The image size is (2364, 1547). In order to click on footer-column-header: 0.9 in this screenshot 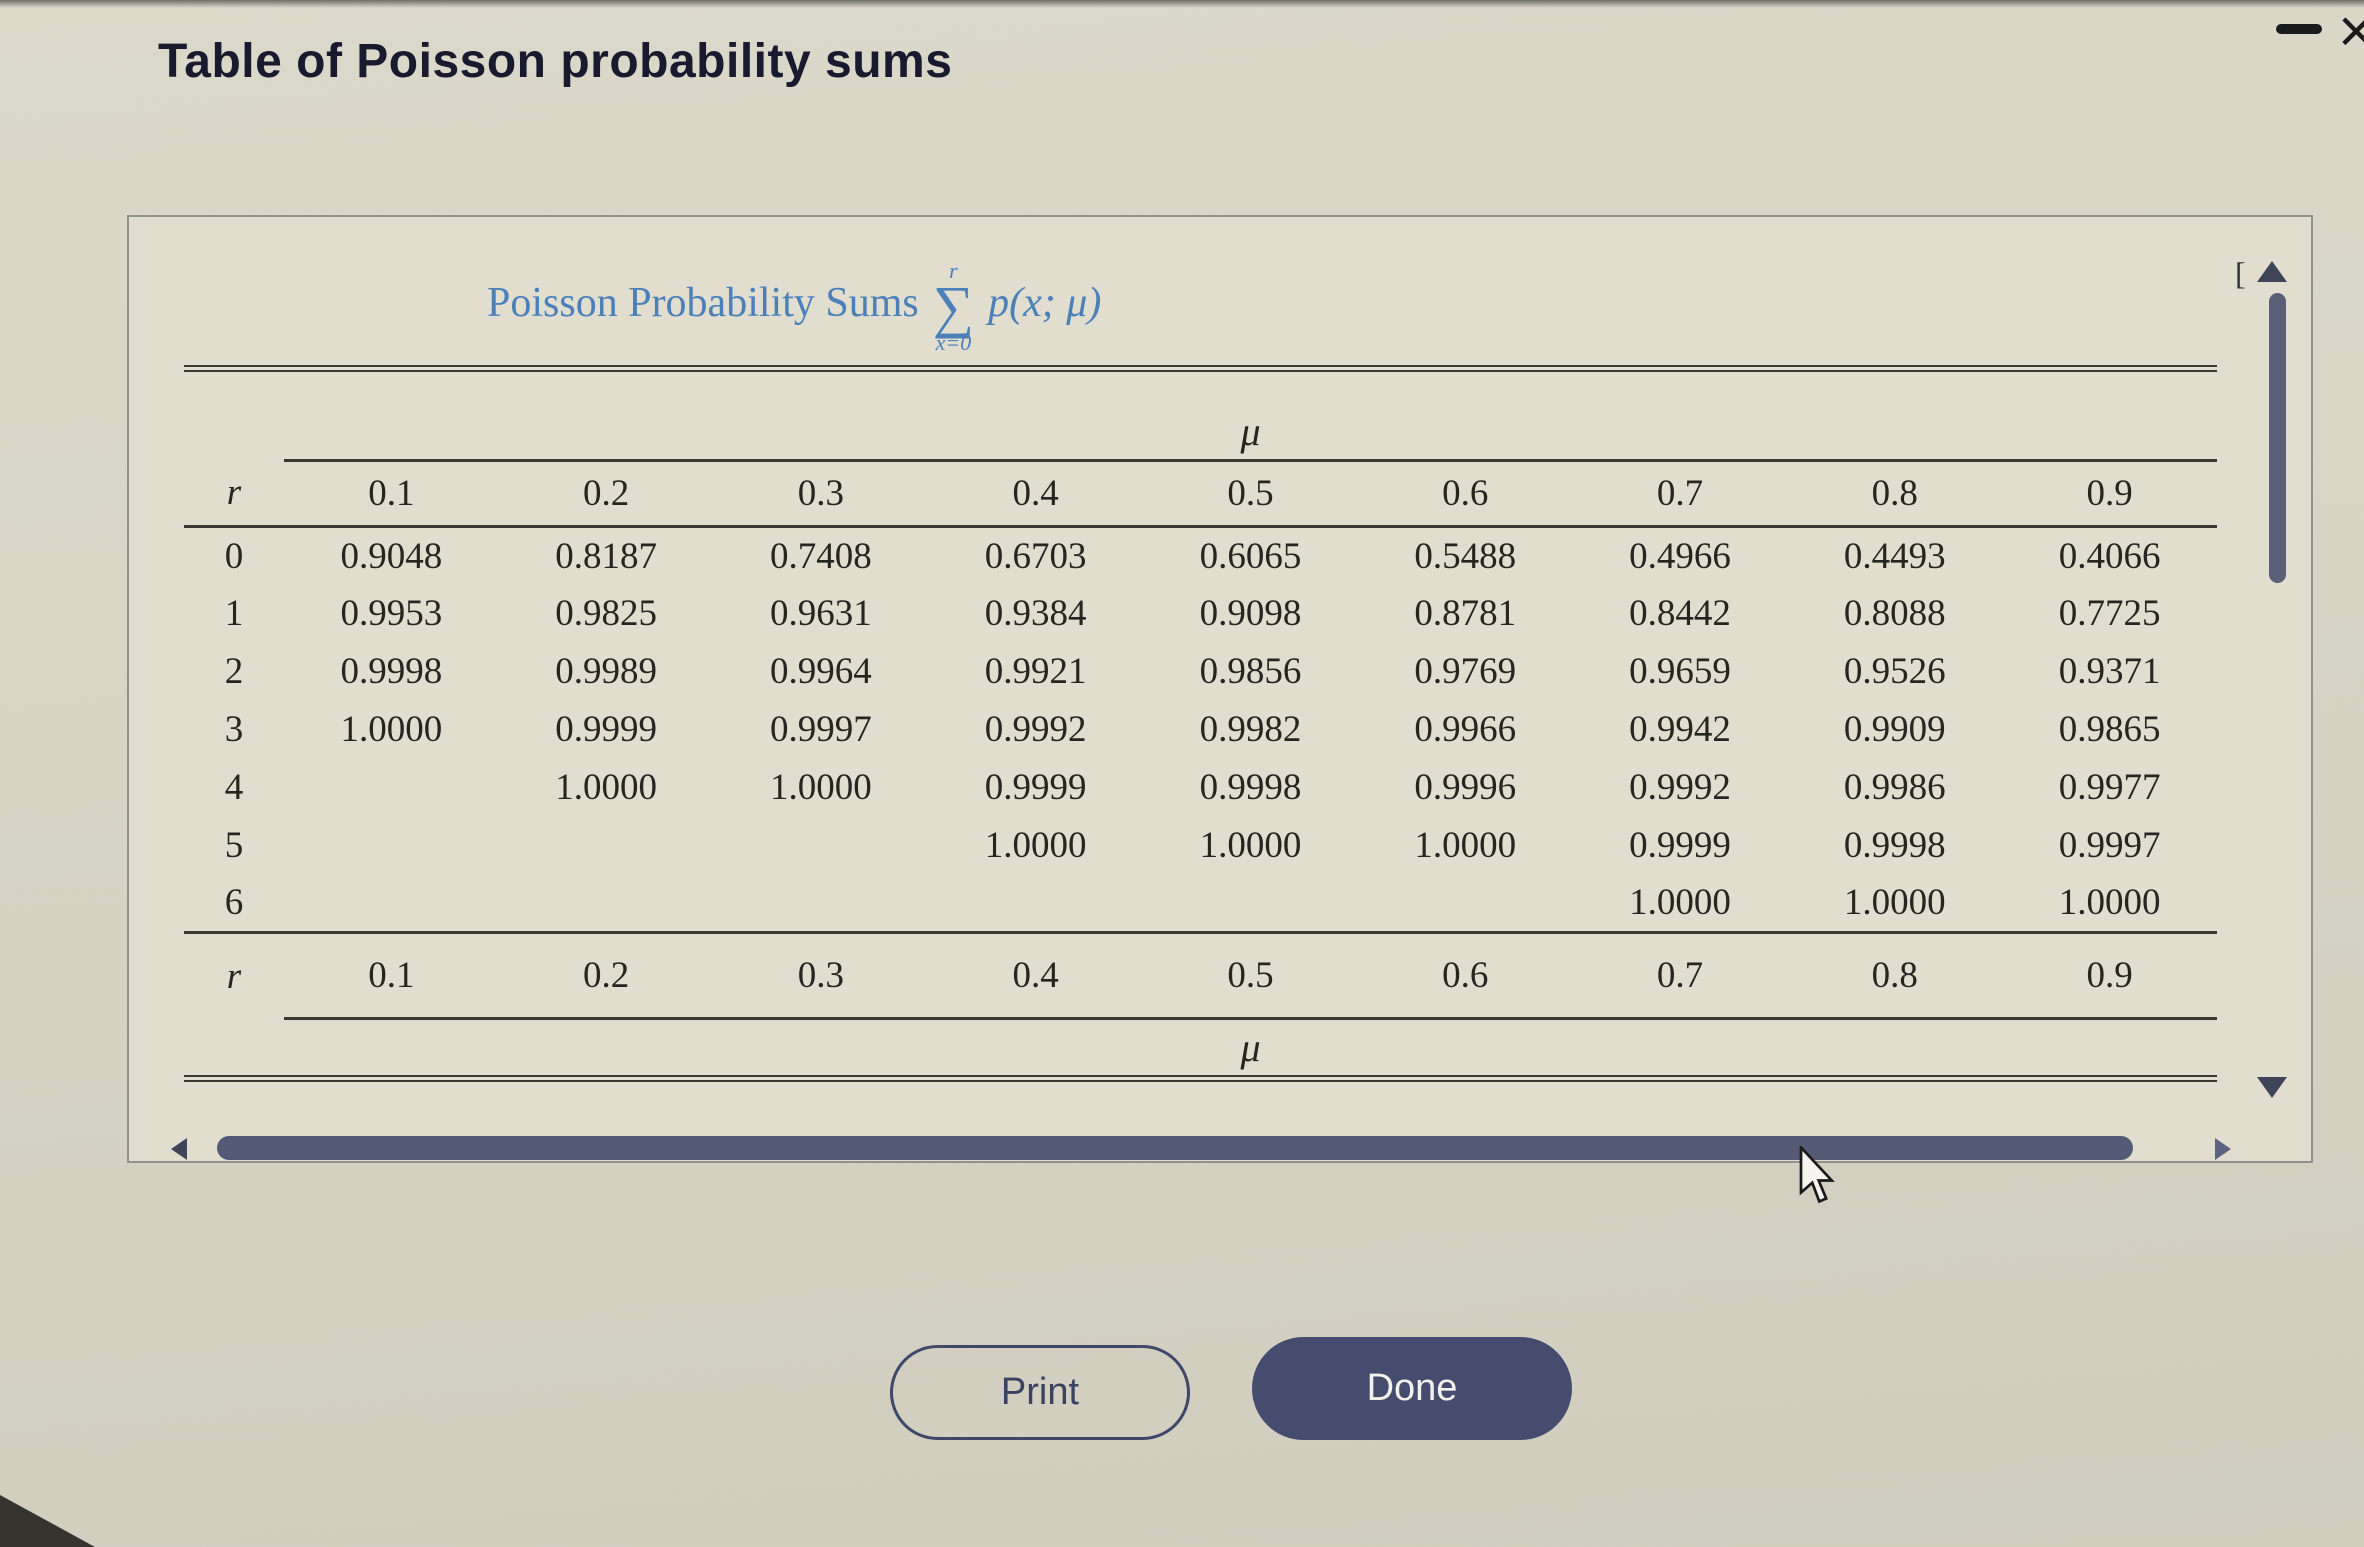, I will do `click(2109, 975)`.